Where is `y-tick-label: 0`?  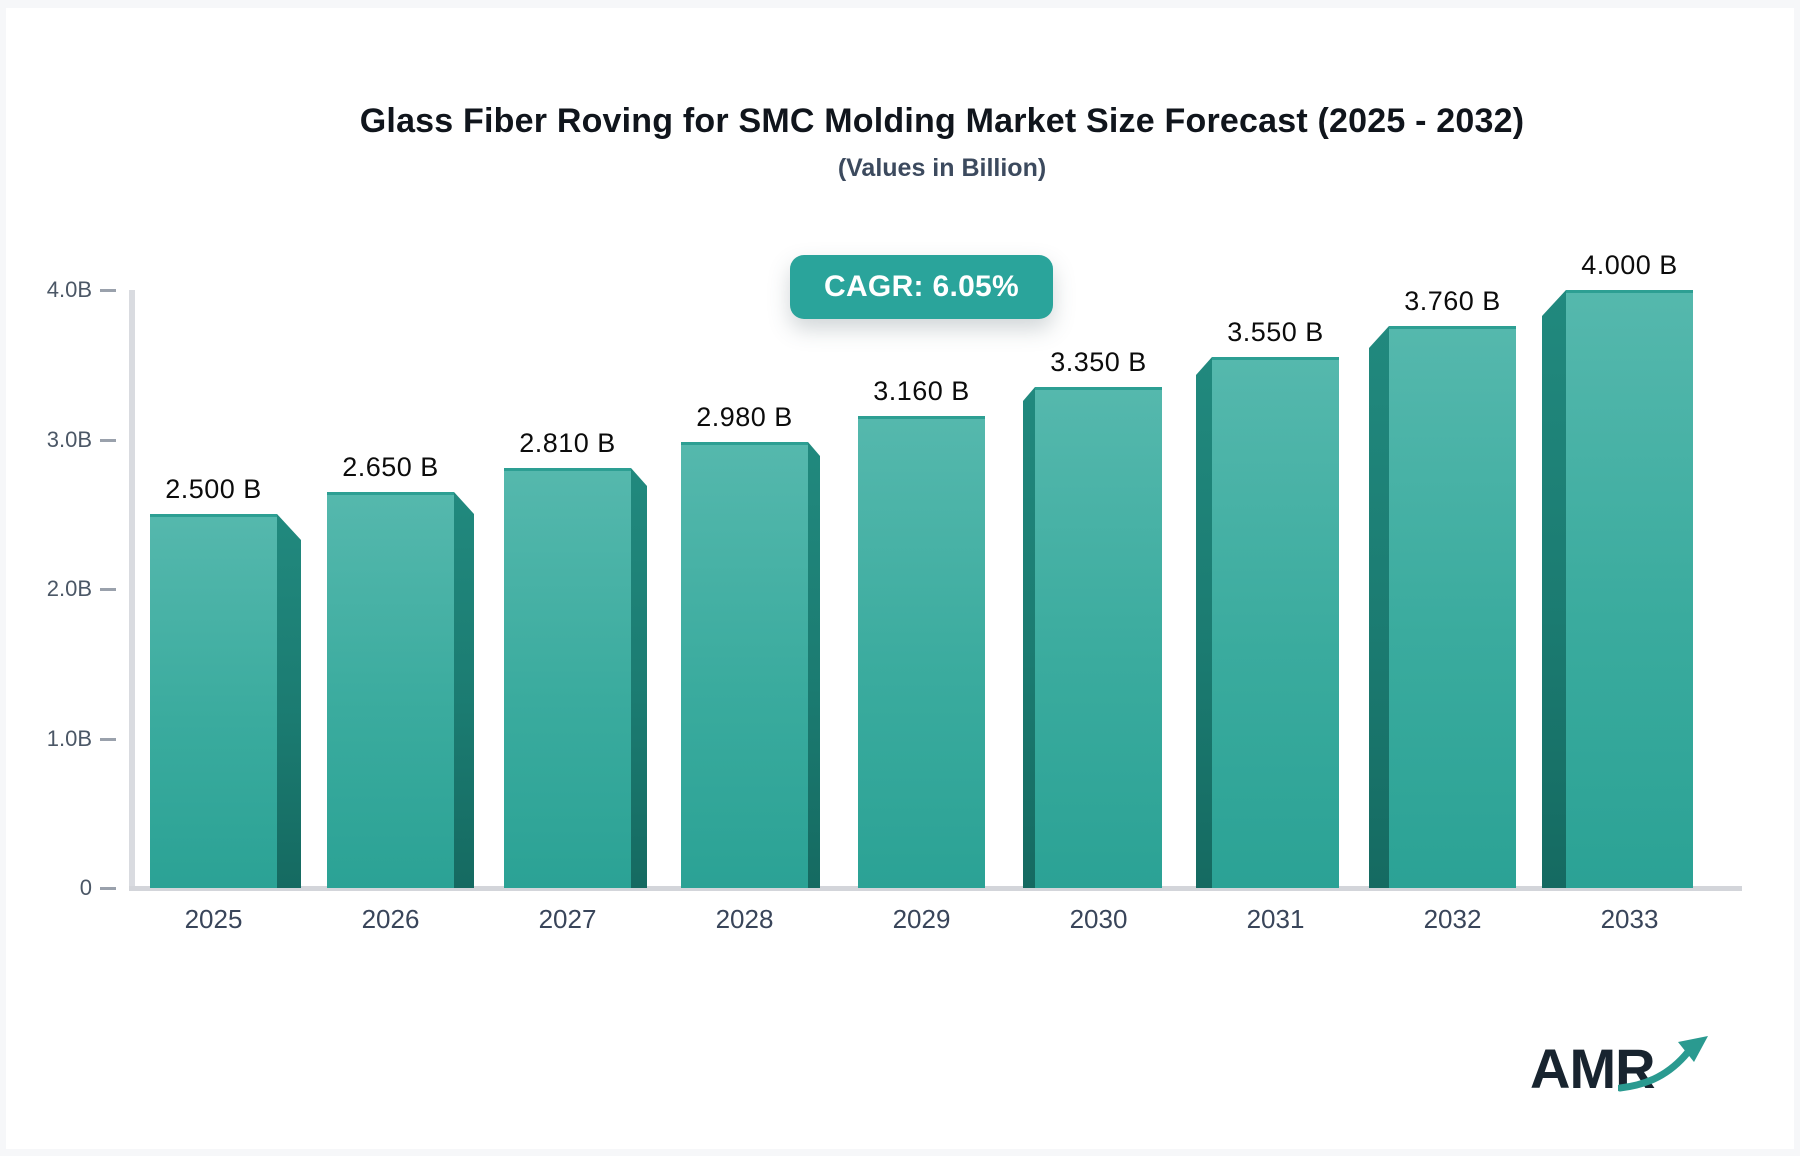
y-tick-label: 0 is located at coordinates (85, 887).